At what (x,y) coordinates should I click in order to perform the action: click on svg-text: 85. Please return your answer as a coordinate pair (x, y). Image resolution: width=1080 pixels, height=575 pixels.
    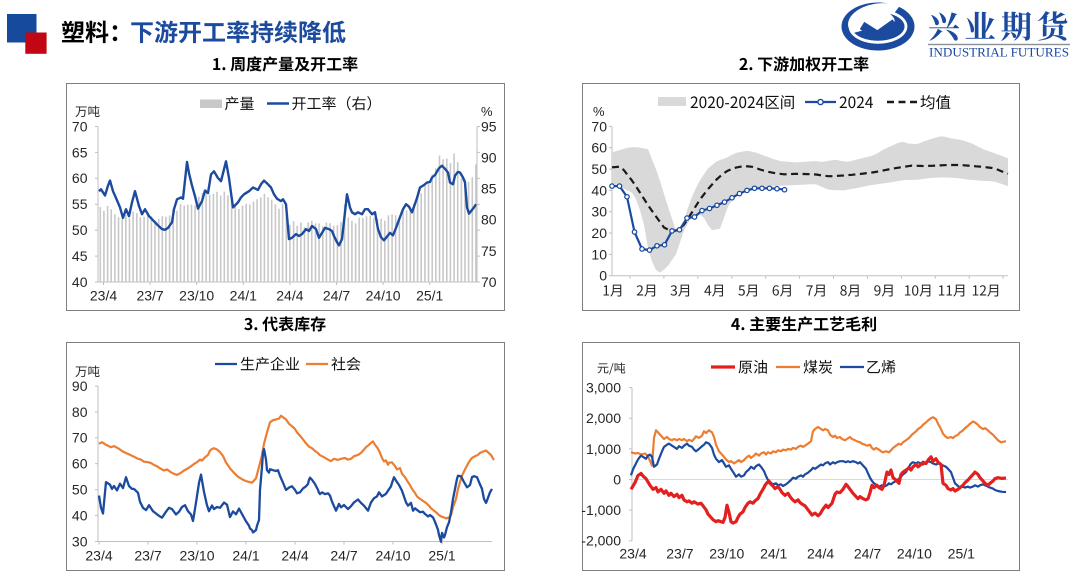
    Looking at the image, I should click on (489, 189).